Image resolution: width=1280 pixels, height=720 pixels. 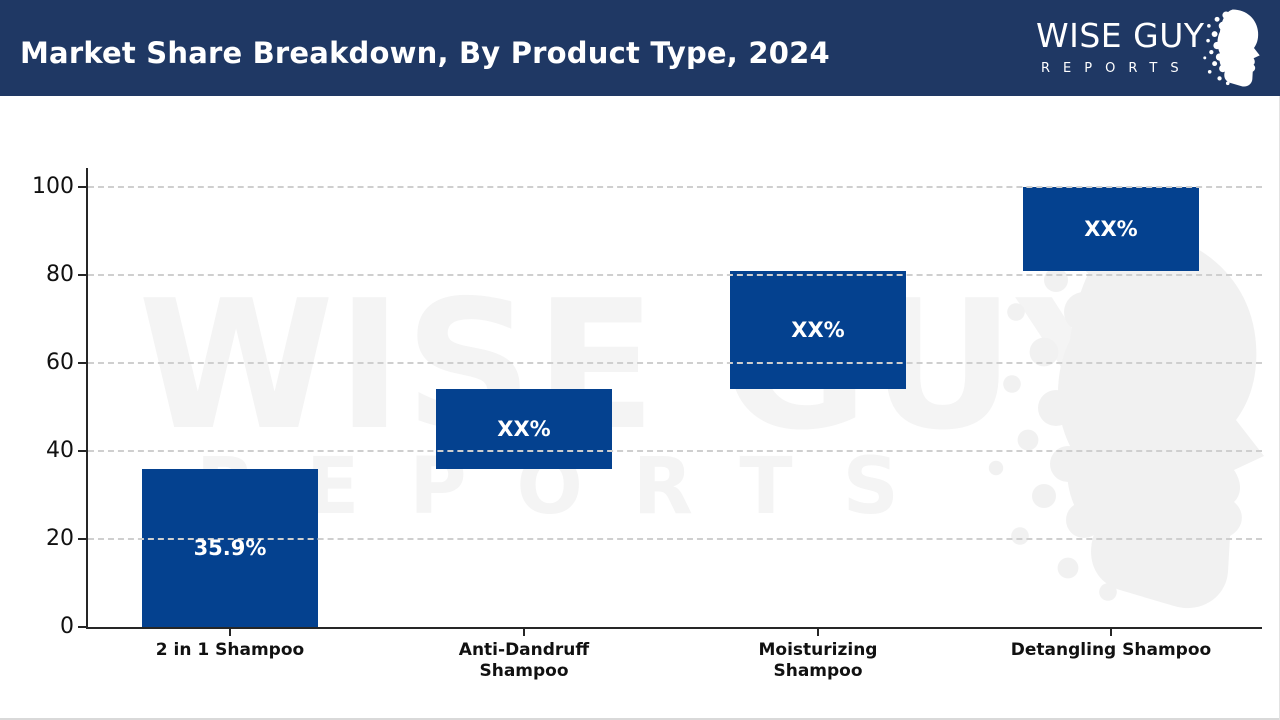 What do you see at coordinates (87, 398) in the screenshot?
I see `y-axis-spine` at bounding box center [87, 398].